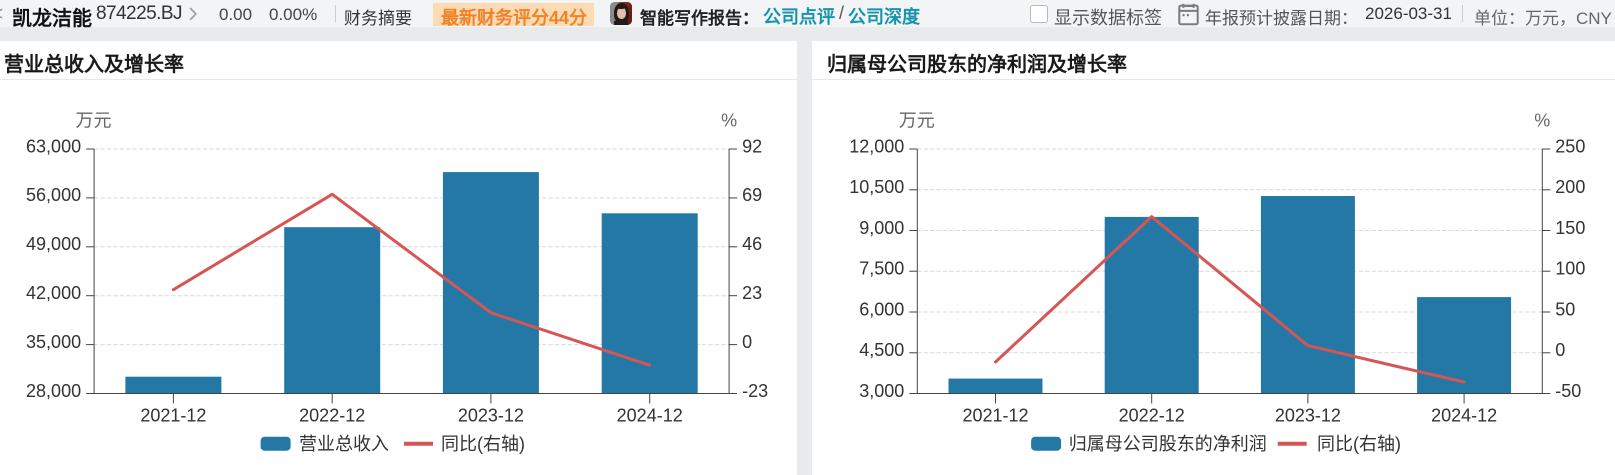 Image resolution: width=1615 pixels, height=475 pixels. What do you see at coordinates (752, 244) in the screenshot?
I see `svg-text: 46` at bounding box center [752, 244].